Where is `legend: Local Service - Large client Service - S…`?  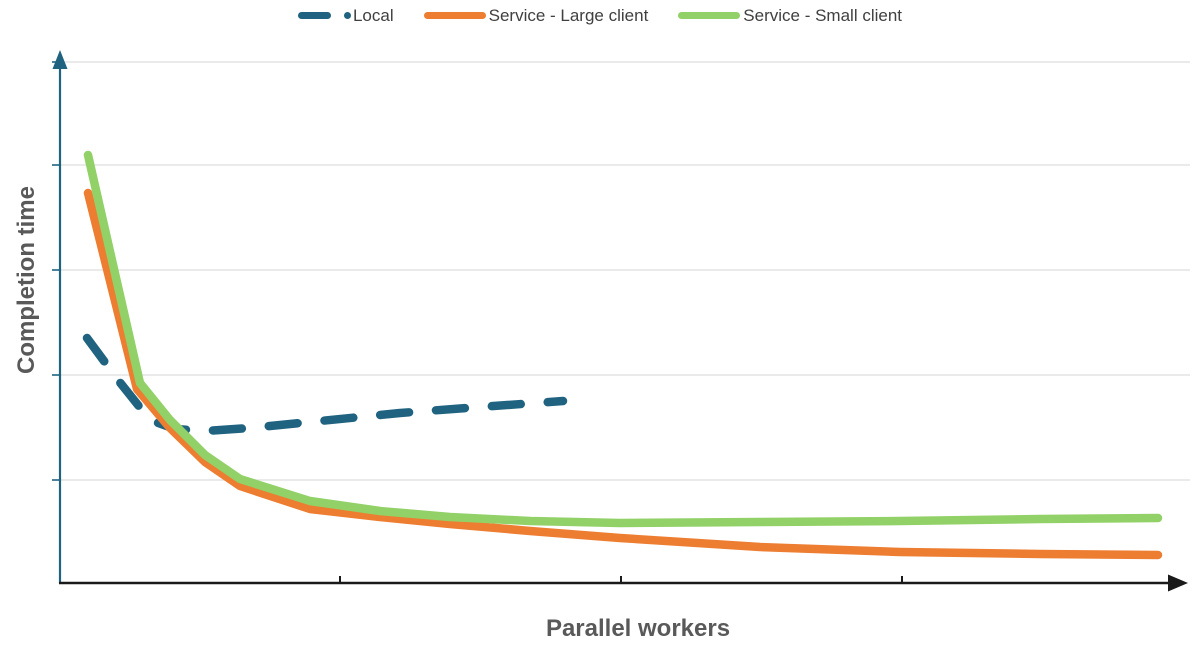
legend: Local Service - Large client Service - S… is located at coordinates (600, 15).